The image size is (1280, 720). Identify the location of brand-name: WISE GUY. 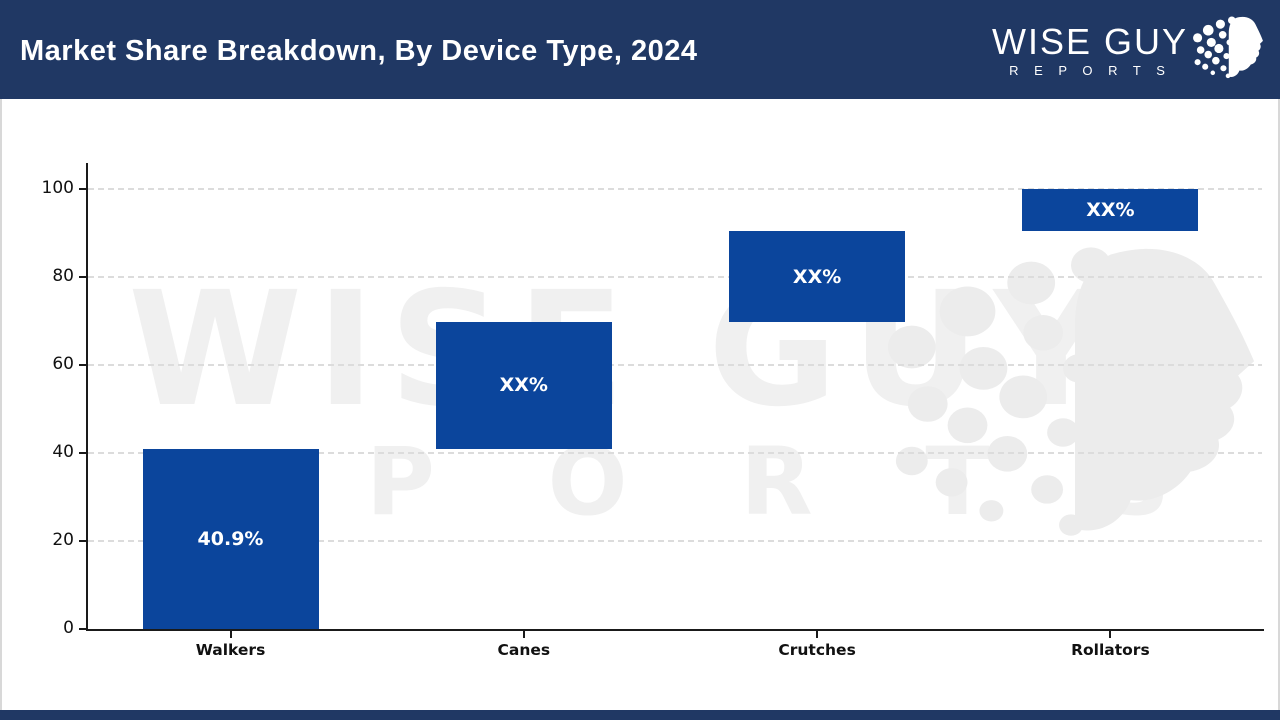
(1089, 41).